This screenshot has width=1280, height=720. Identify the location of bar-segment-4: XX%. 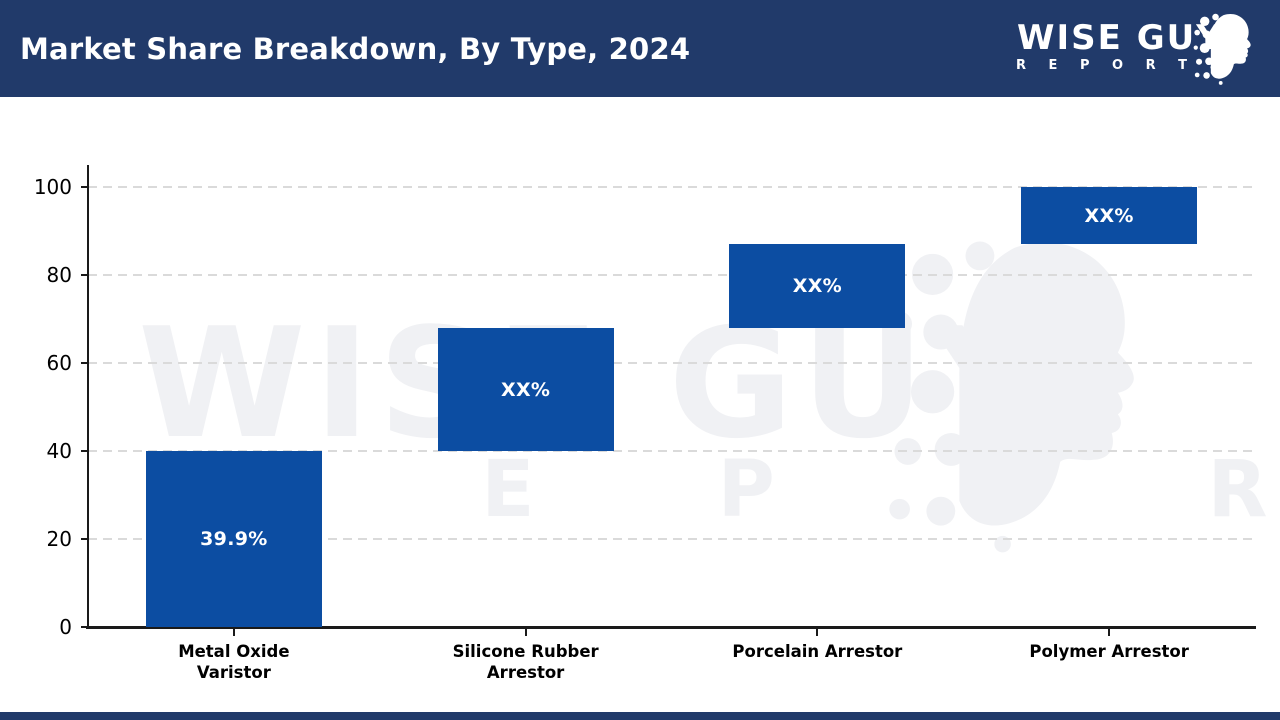
(1109, 216).